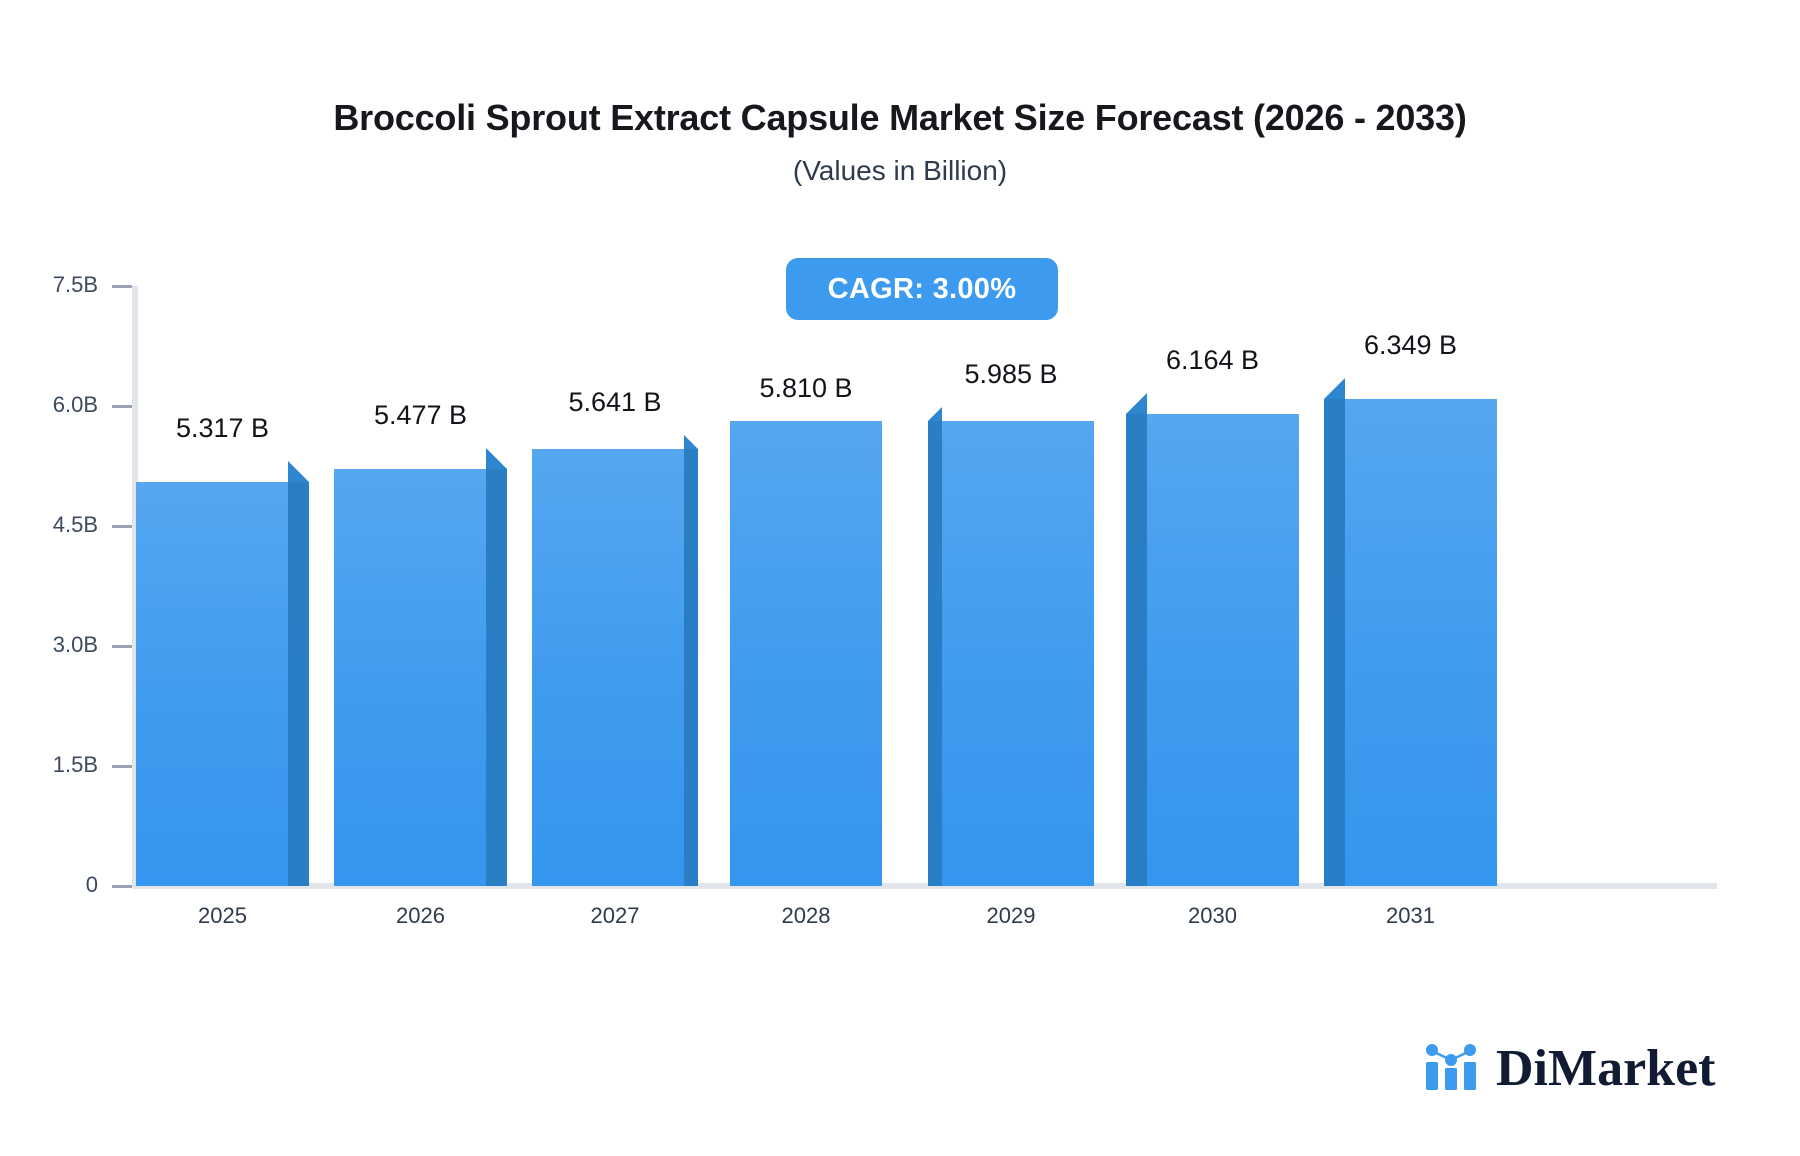  I want to click on y-axis-tick-label: 0, so click(91, 884).